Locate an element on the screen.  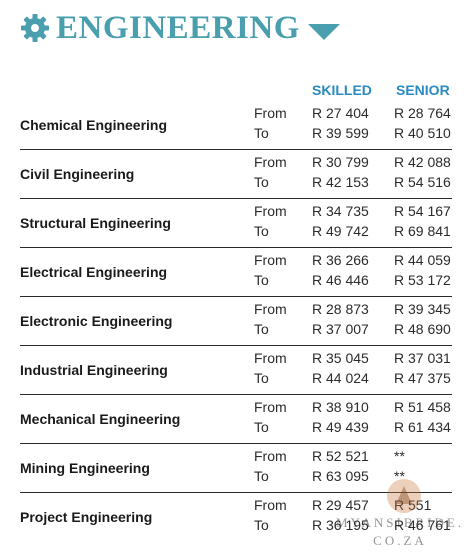
skilled-from-value: R 27 404 is located at coordinates (340, 113).